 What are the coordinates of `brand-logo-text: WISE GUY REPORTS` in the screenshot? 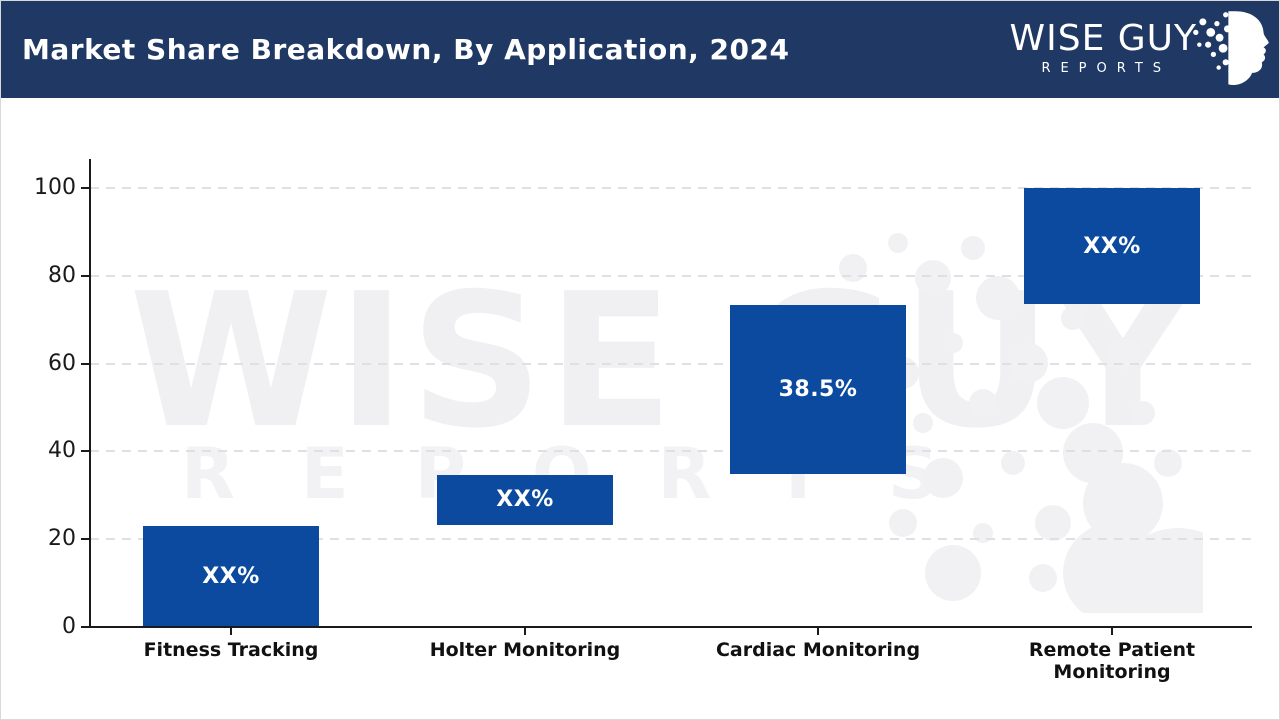 It's located at (1104, 47).